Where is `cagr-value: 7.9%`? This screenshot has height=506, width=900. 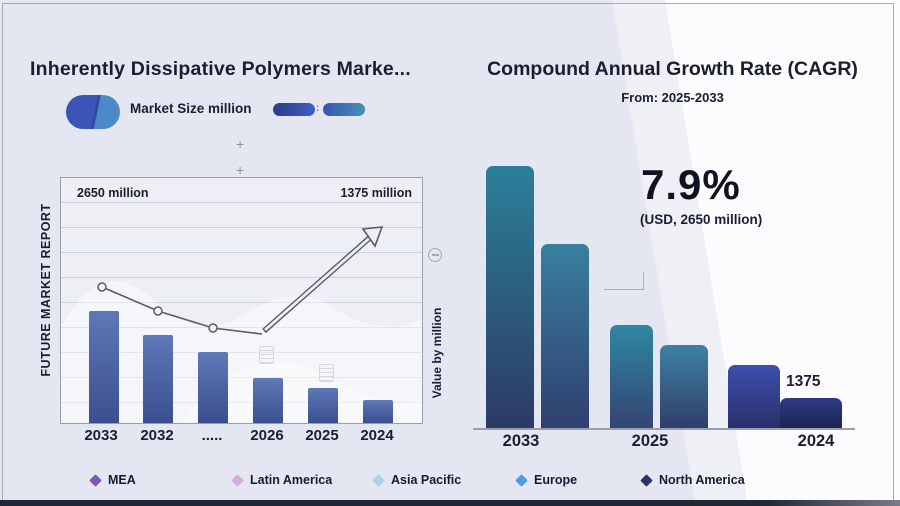
cagr-value: 7.9% is located at coordinates (691, 184).